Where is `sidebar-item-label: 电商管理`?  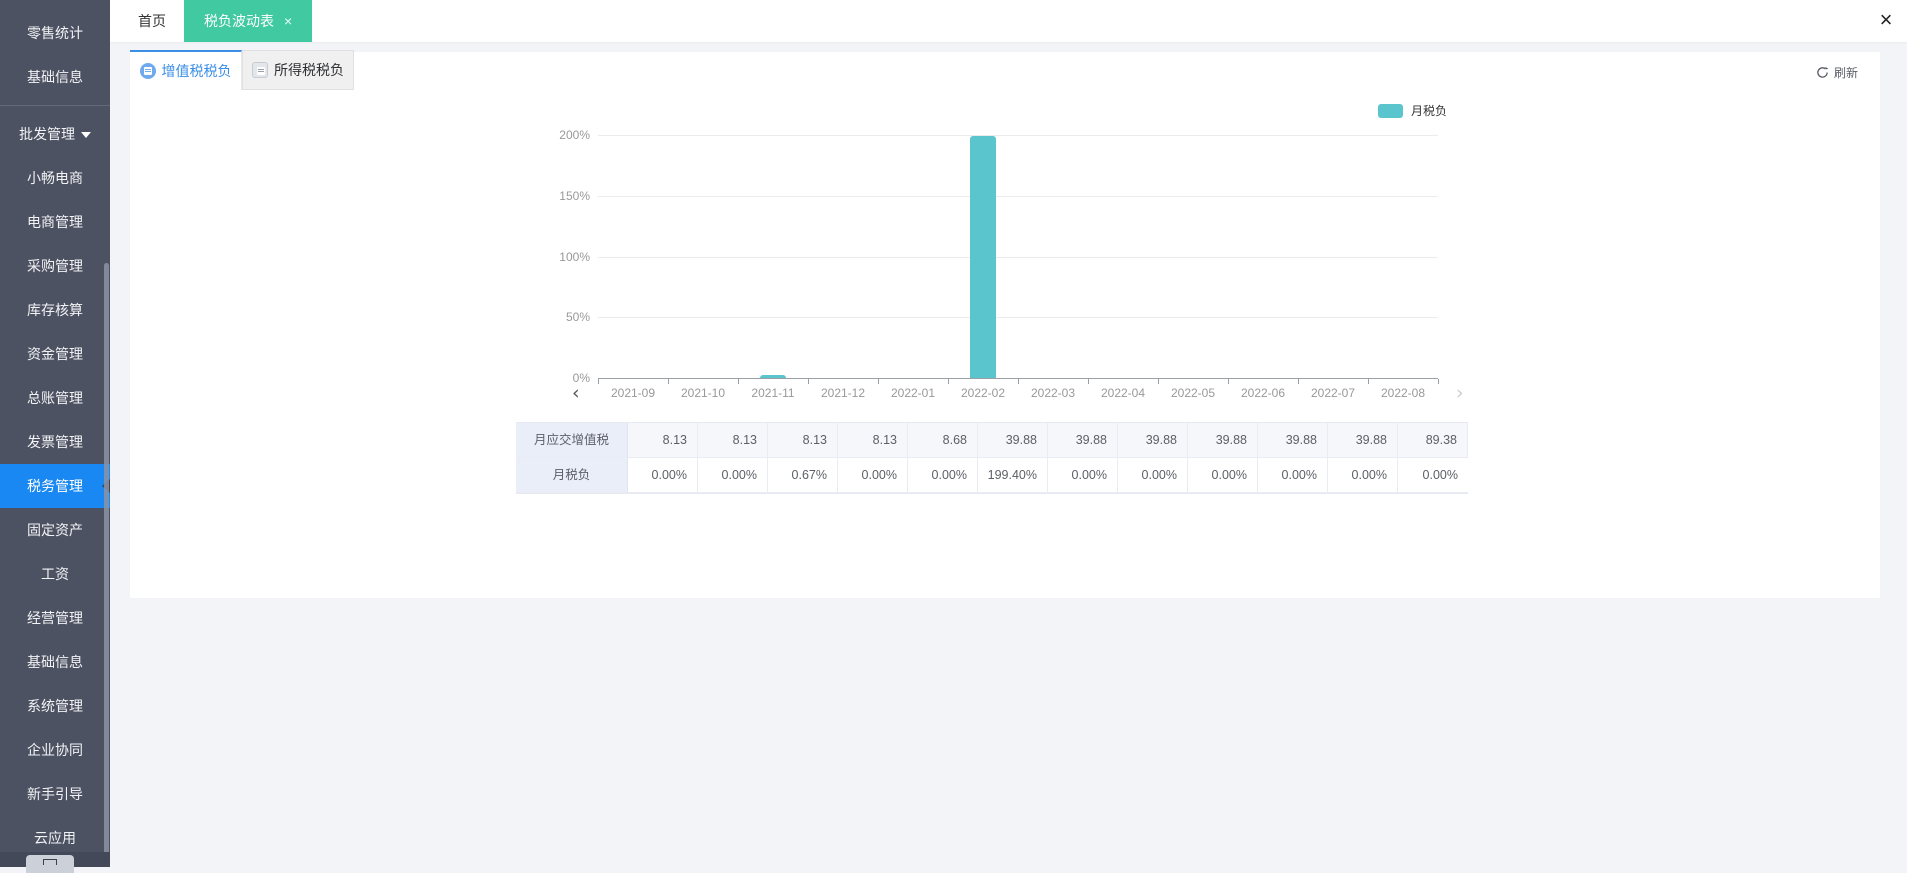 sidebar-item-label: 电商管理 is located at coordinates (55, 222).